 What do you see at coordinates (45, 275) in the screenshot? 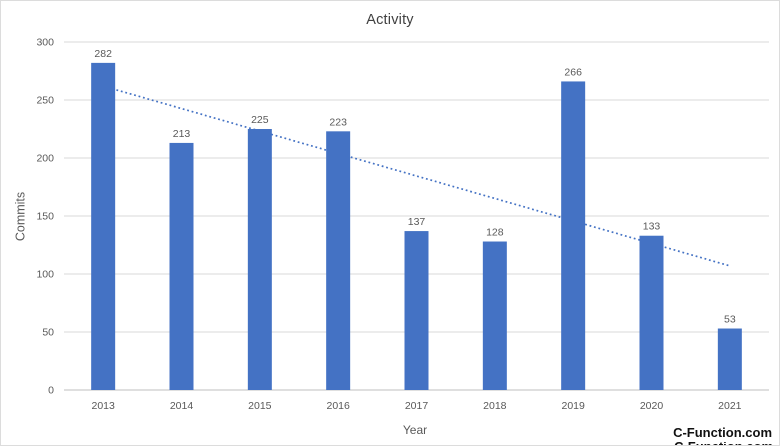
I see `y-tick-label: 100` at bounding box center [45, 275].